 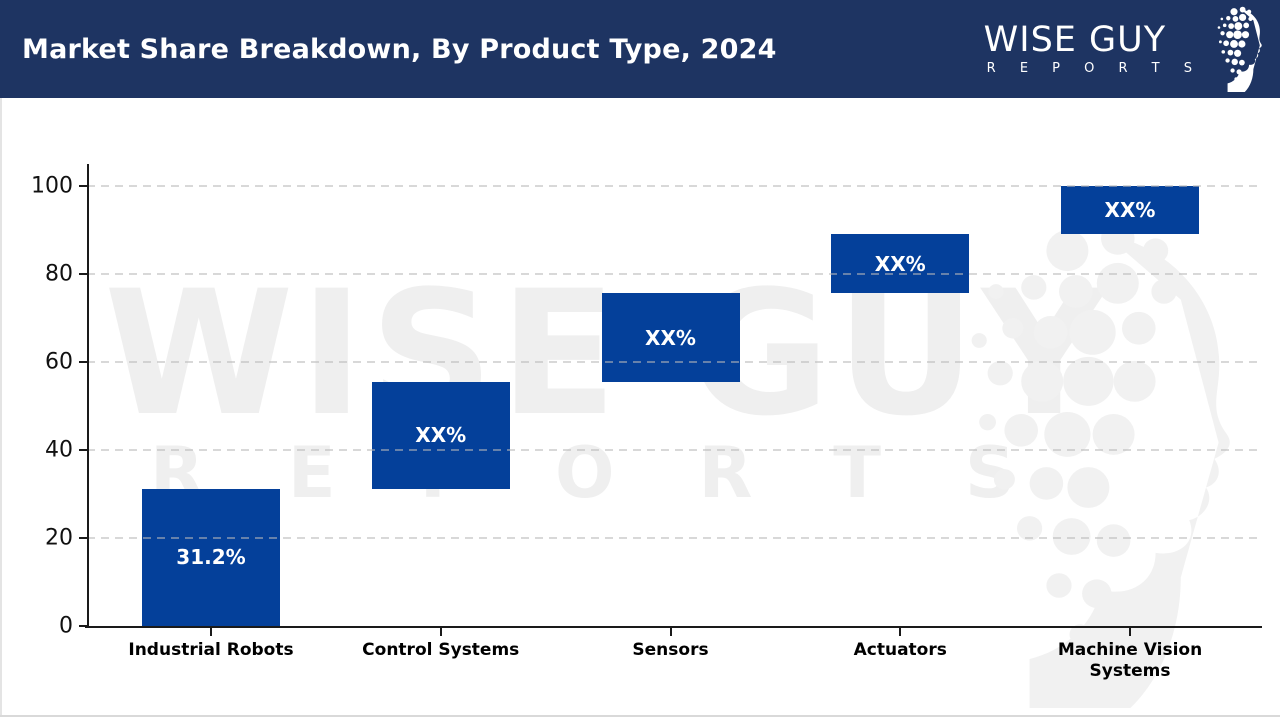 What do you see at coordinates (900, 650) in the screenshot?
I see `x-category-label-actuators: Actuators` at bounding box center [900, 650].